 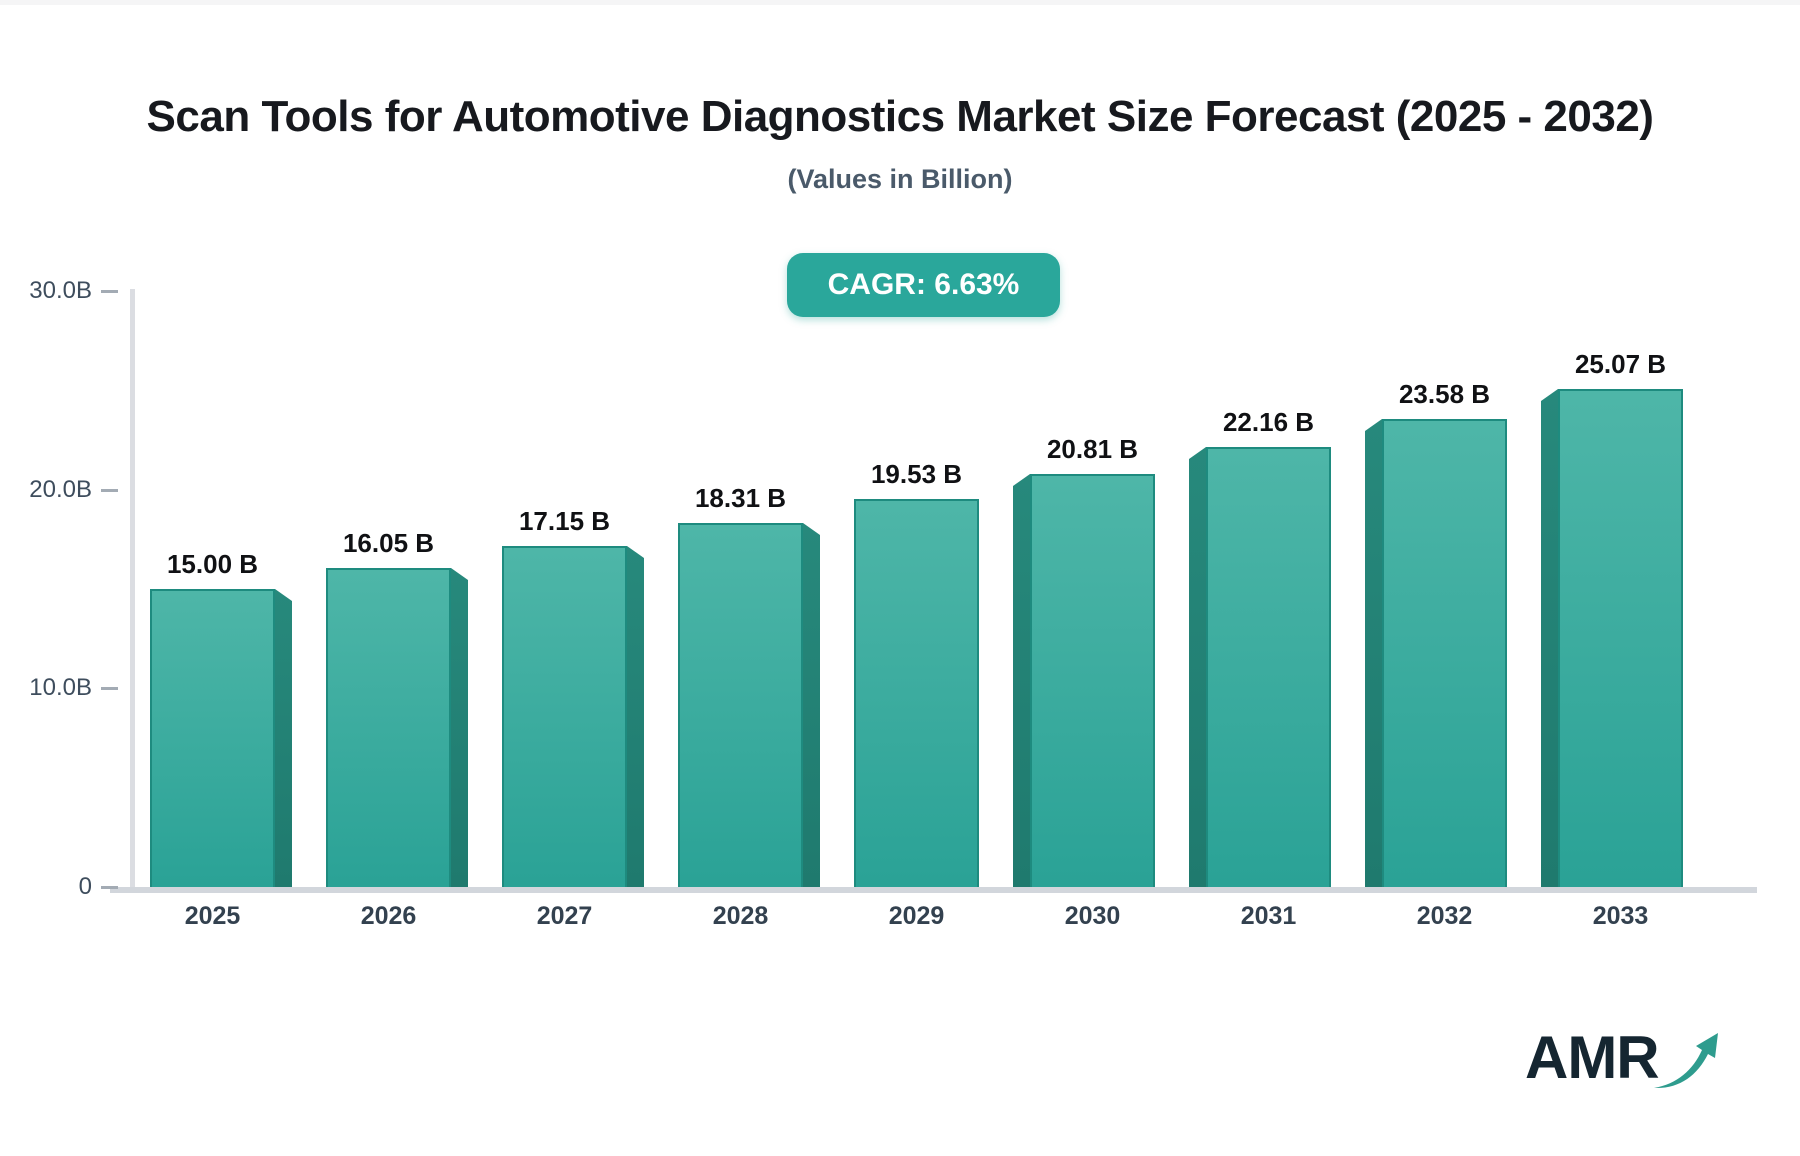 What do you see at coordinates (1197, 667) in the screenshot?
I see `bar-side-face-2031` at bounding box center [1197, 667].